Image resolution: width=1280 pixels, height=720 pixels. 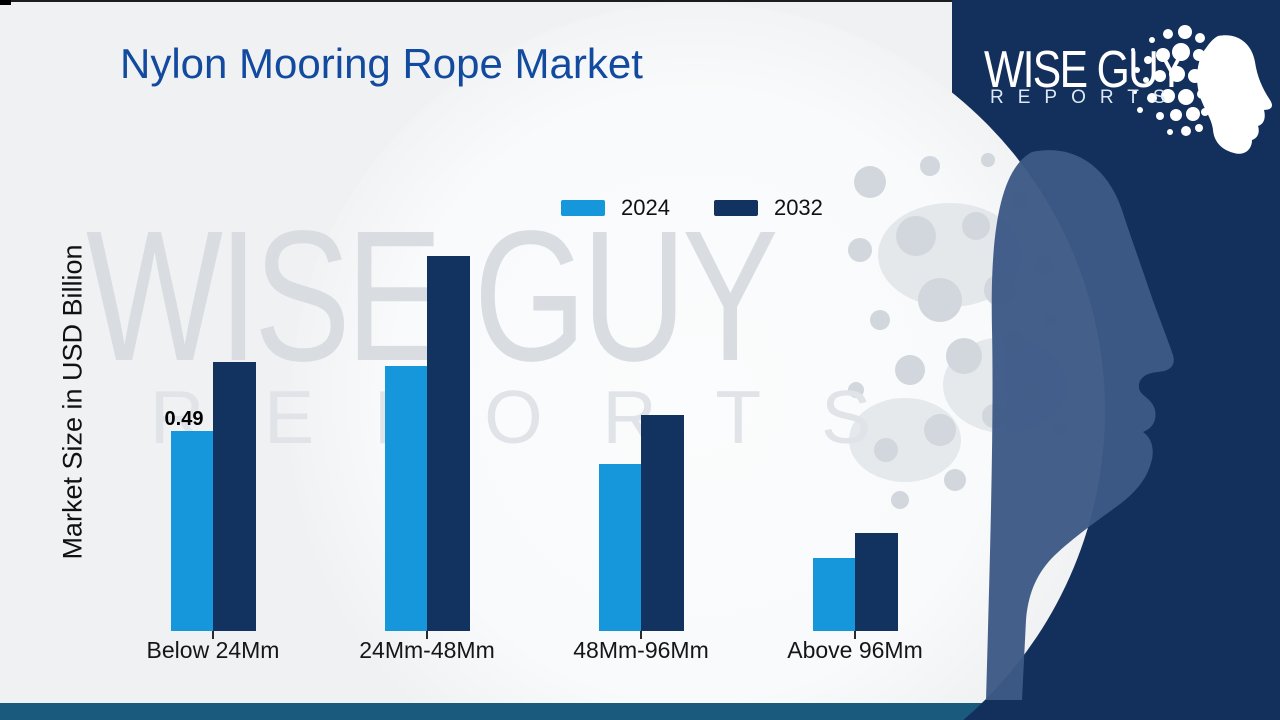 I want to click on x-axis-label: Below 24Mm, so click(x=213, y=650).